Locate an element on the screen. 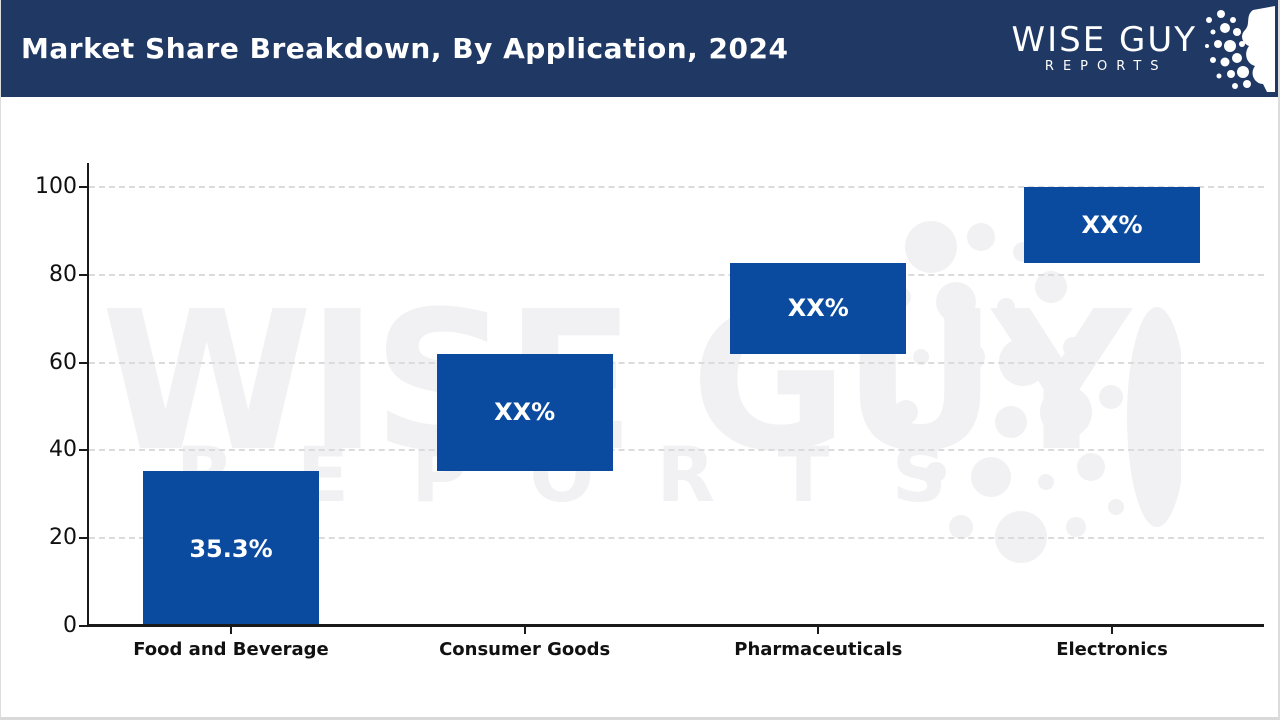  bar-food-and-beverage: 35.3% is located at coordinates (231, 548).